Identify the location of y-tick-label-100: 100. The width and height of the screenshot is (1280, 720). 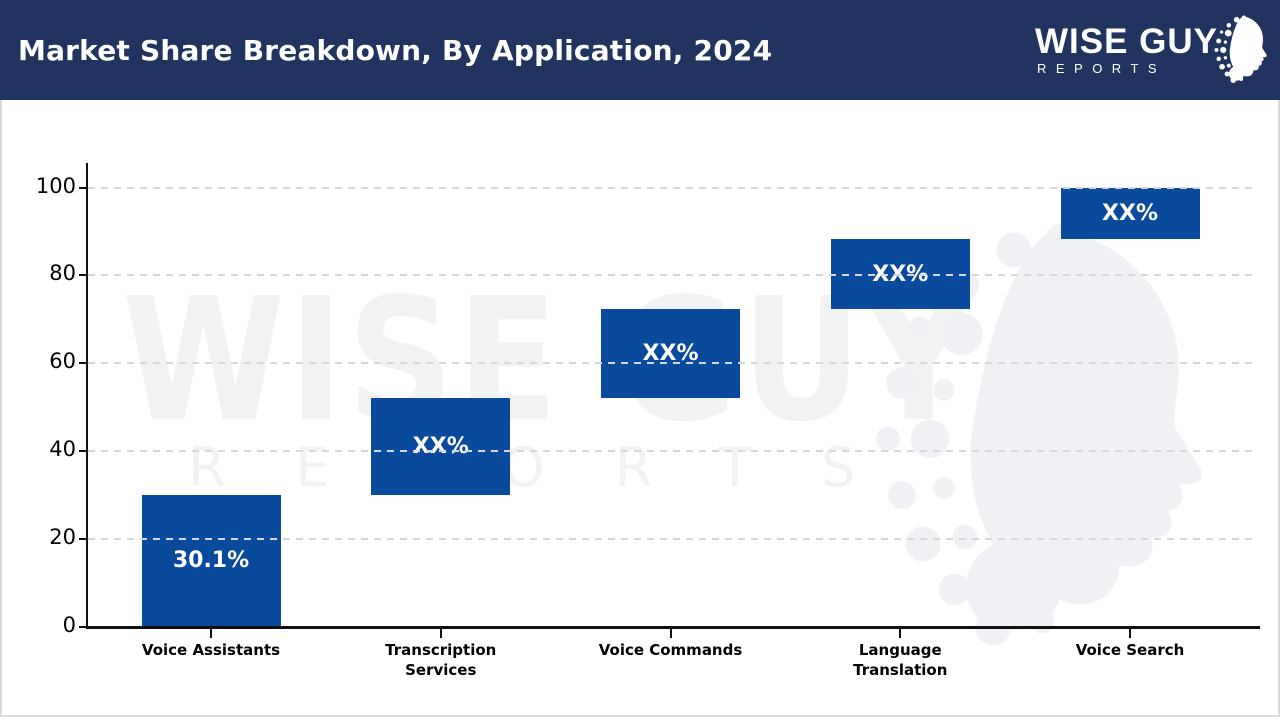
(55, 185).